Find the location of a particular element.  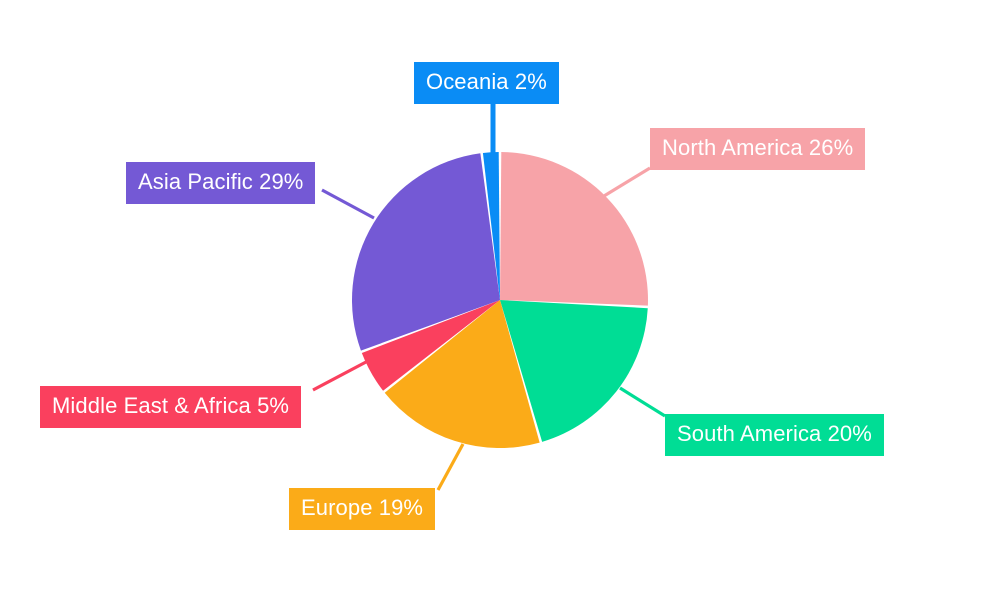

leader-line-asia-pacific is located at coordinates (348, 204).